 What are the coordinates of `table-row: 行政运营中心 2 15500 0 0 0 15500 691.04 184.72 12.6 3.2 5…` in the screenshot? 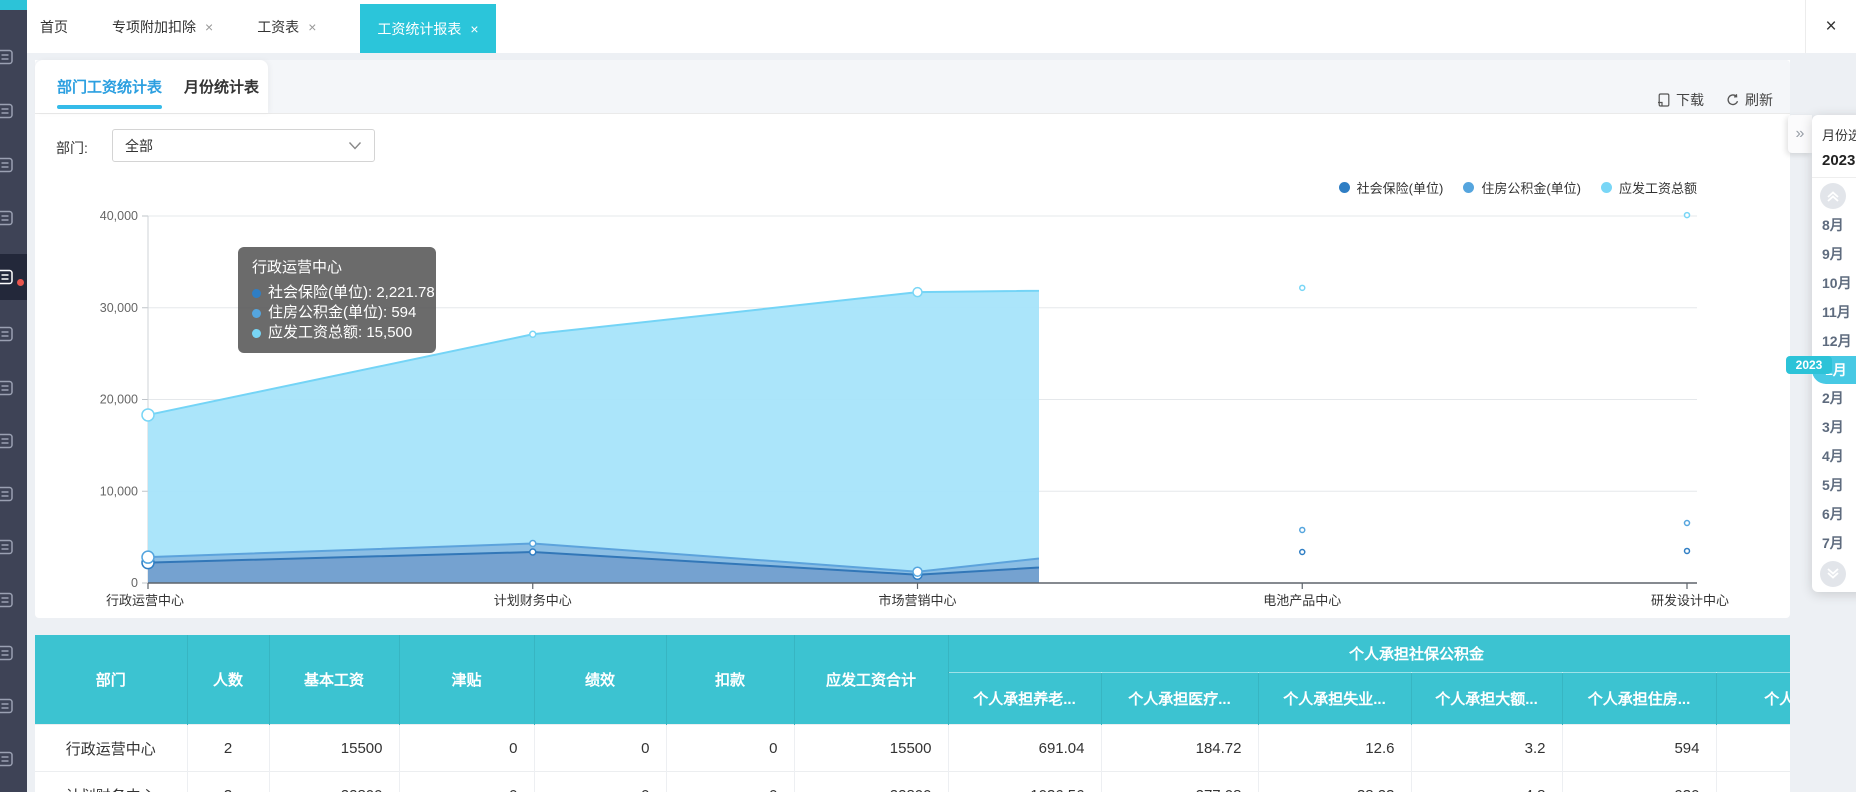 It's located at (912, 748).